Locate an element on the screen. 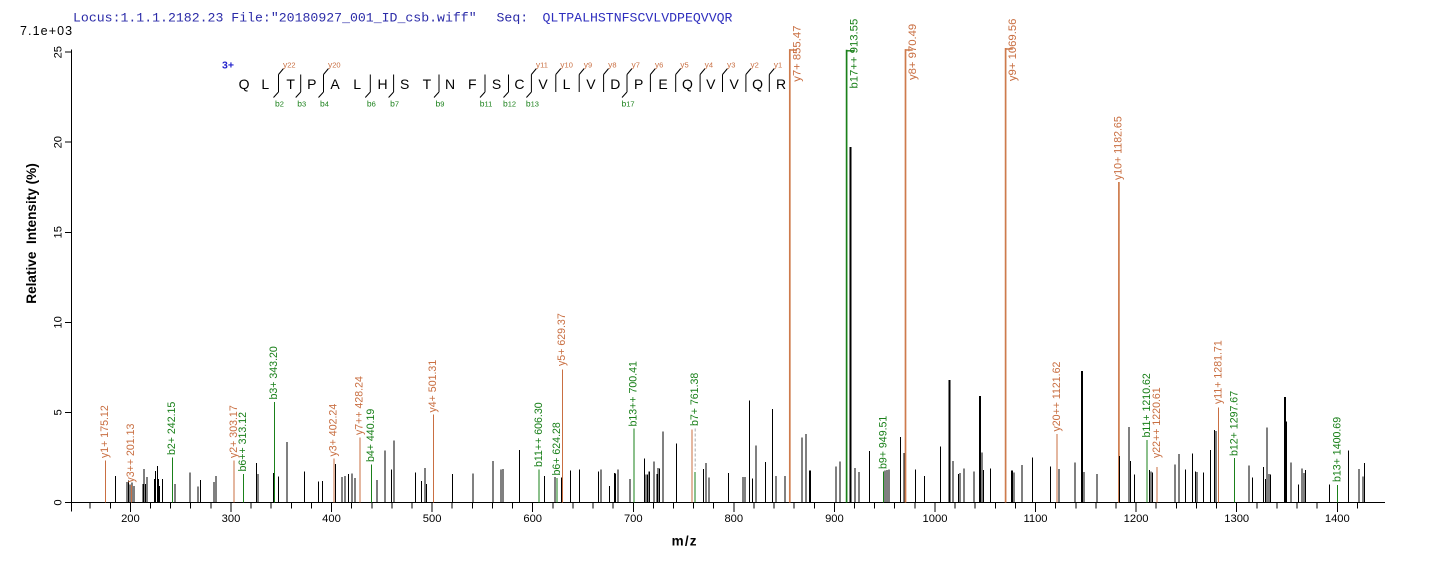  svg-text: 700 is located at coordinates (633, 519).